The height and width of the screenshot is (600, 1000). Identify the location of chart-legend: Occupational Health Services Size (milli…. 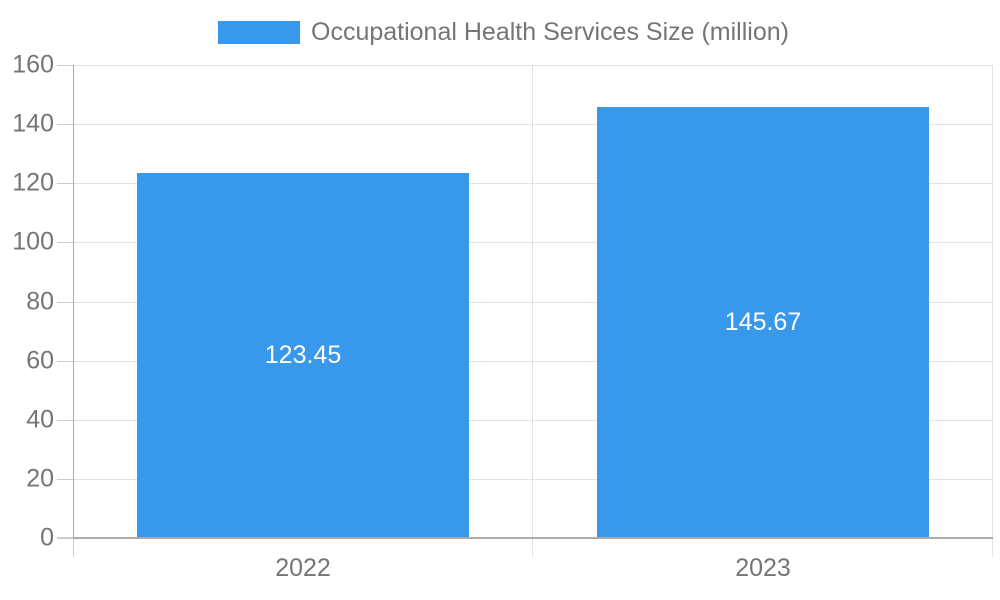
(503, 32).